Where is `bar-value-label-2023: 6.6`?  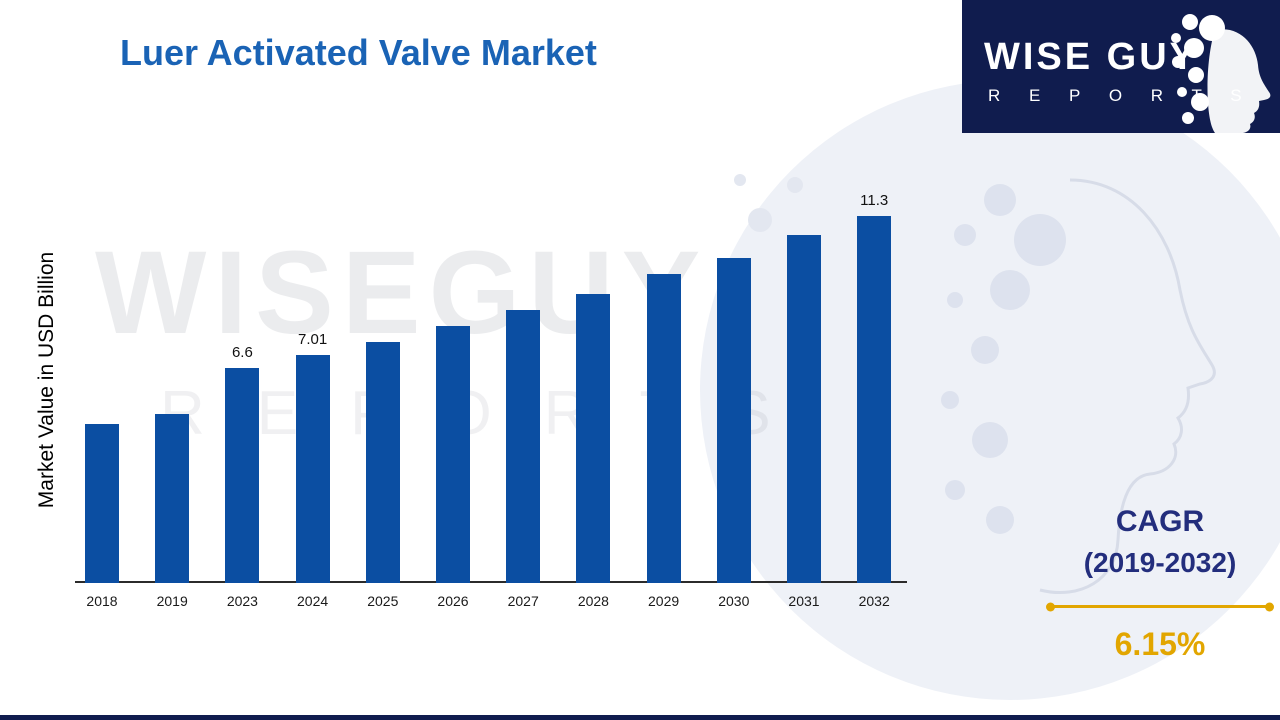 bar-value-label-2023: 6.6 is located at coordinates (242, 352).